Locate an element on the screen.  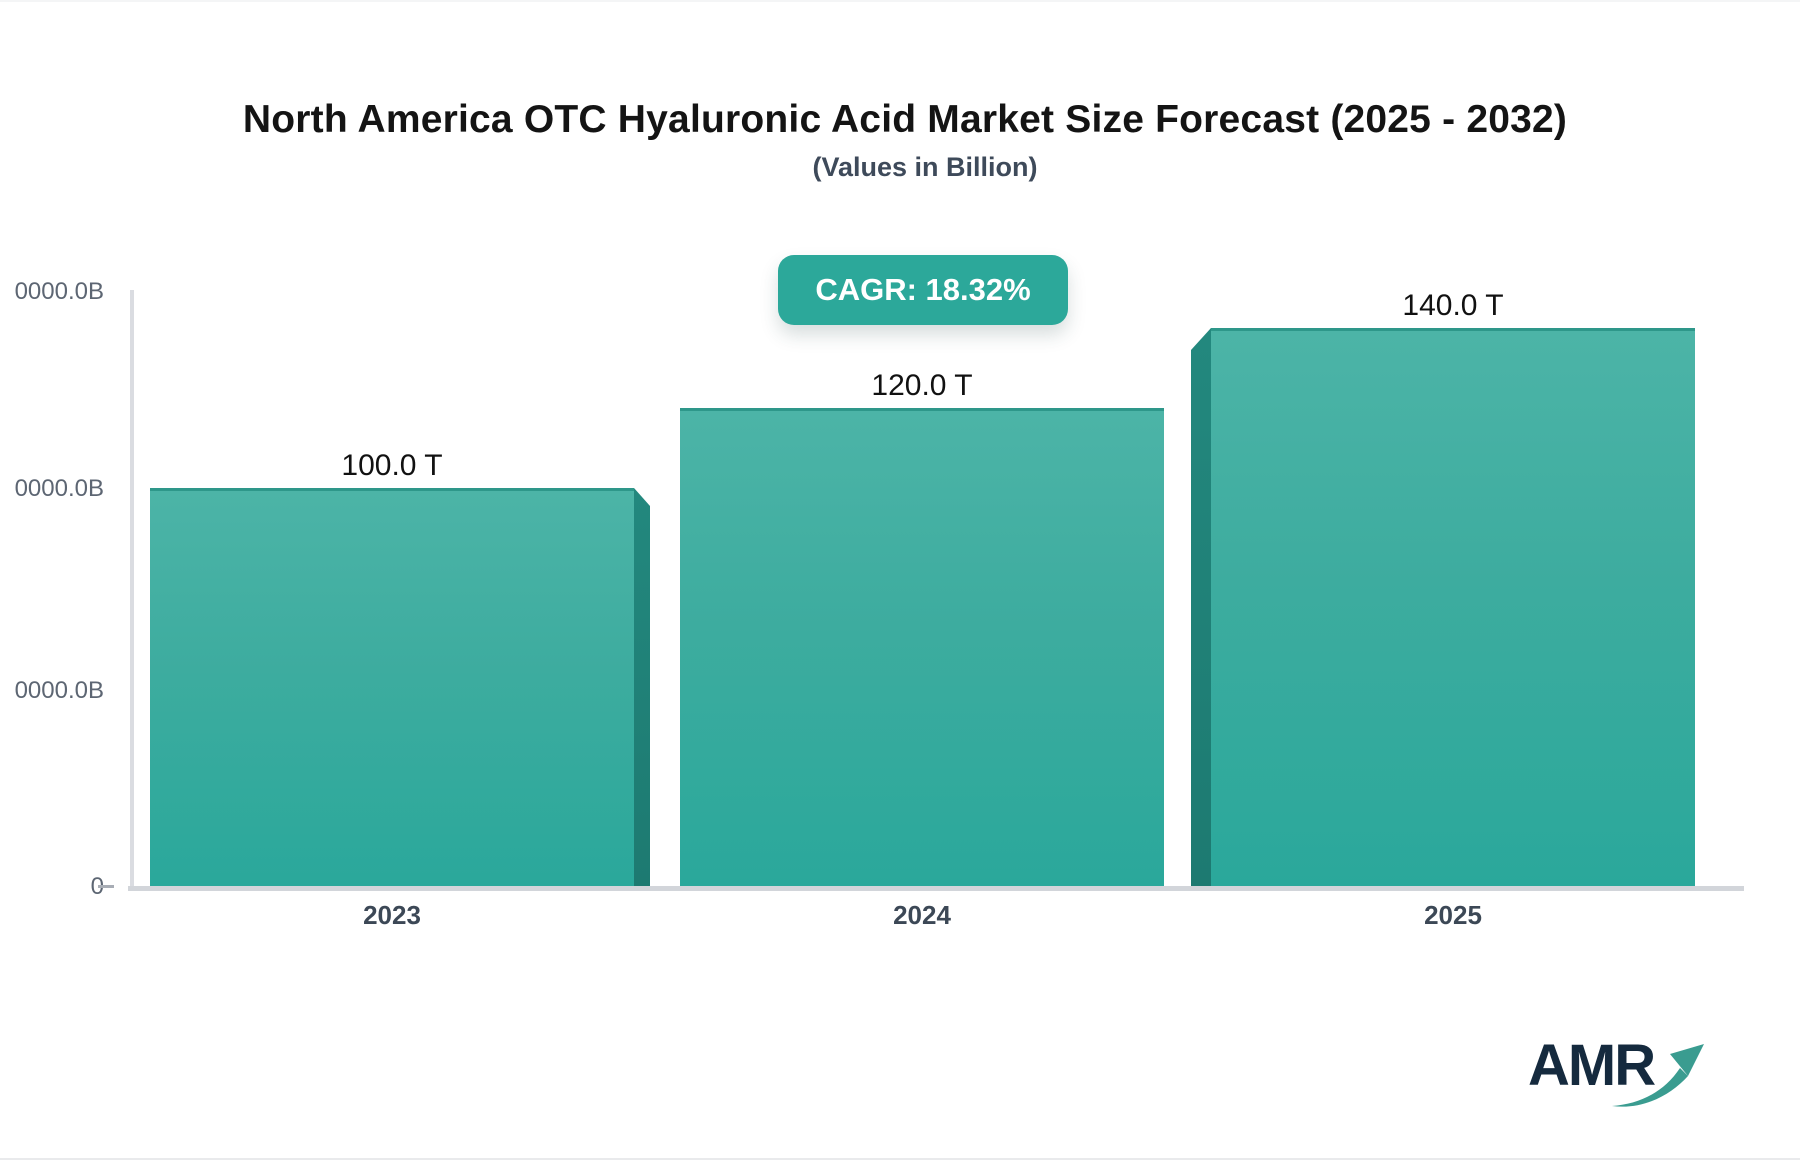
bar-2024 is located at coordinates (922, 648).